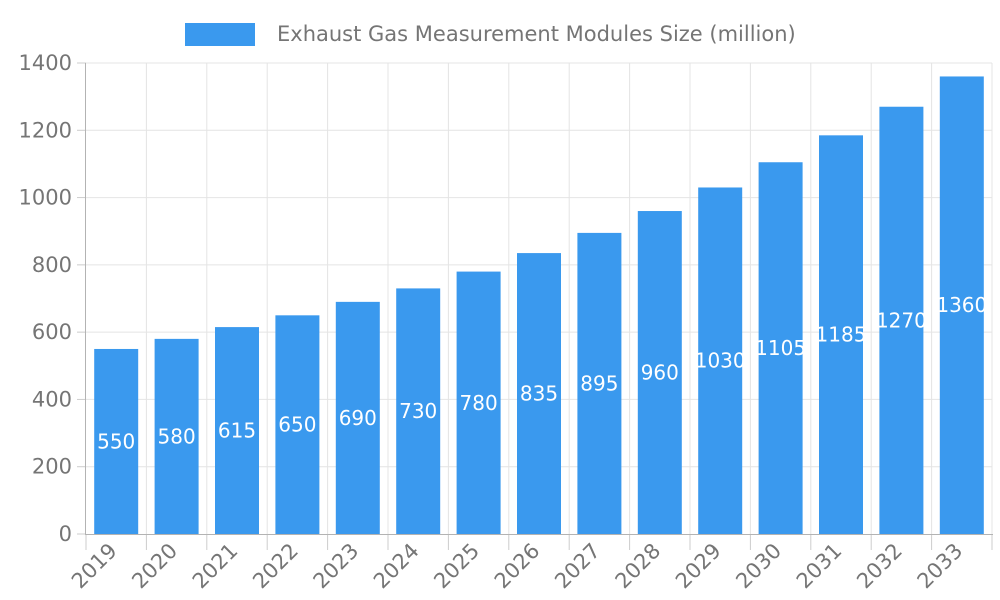 Image resolution: width=1000 pixels, height=600 pixels. What do you see at coordinates (940, 566) in the screenshot?
I see `x-axis-tick-label: 2033` at bounding box center [940, 566].